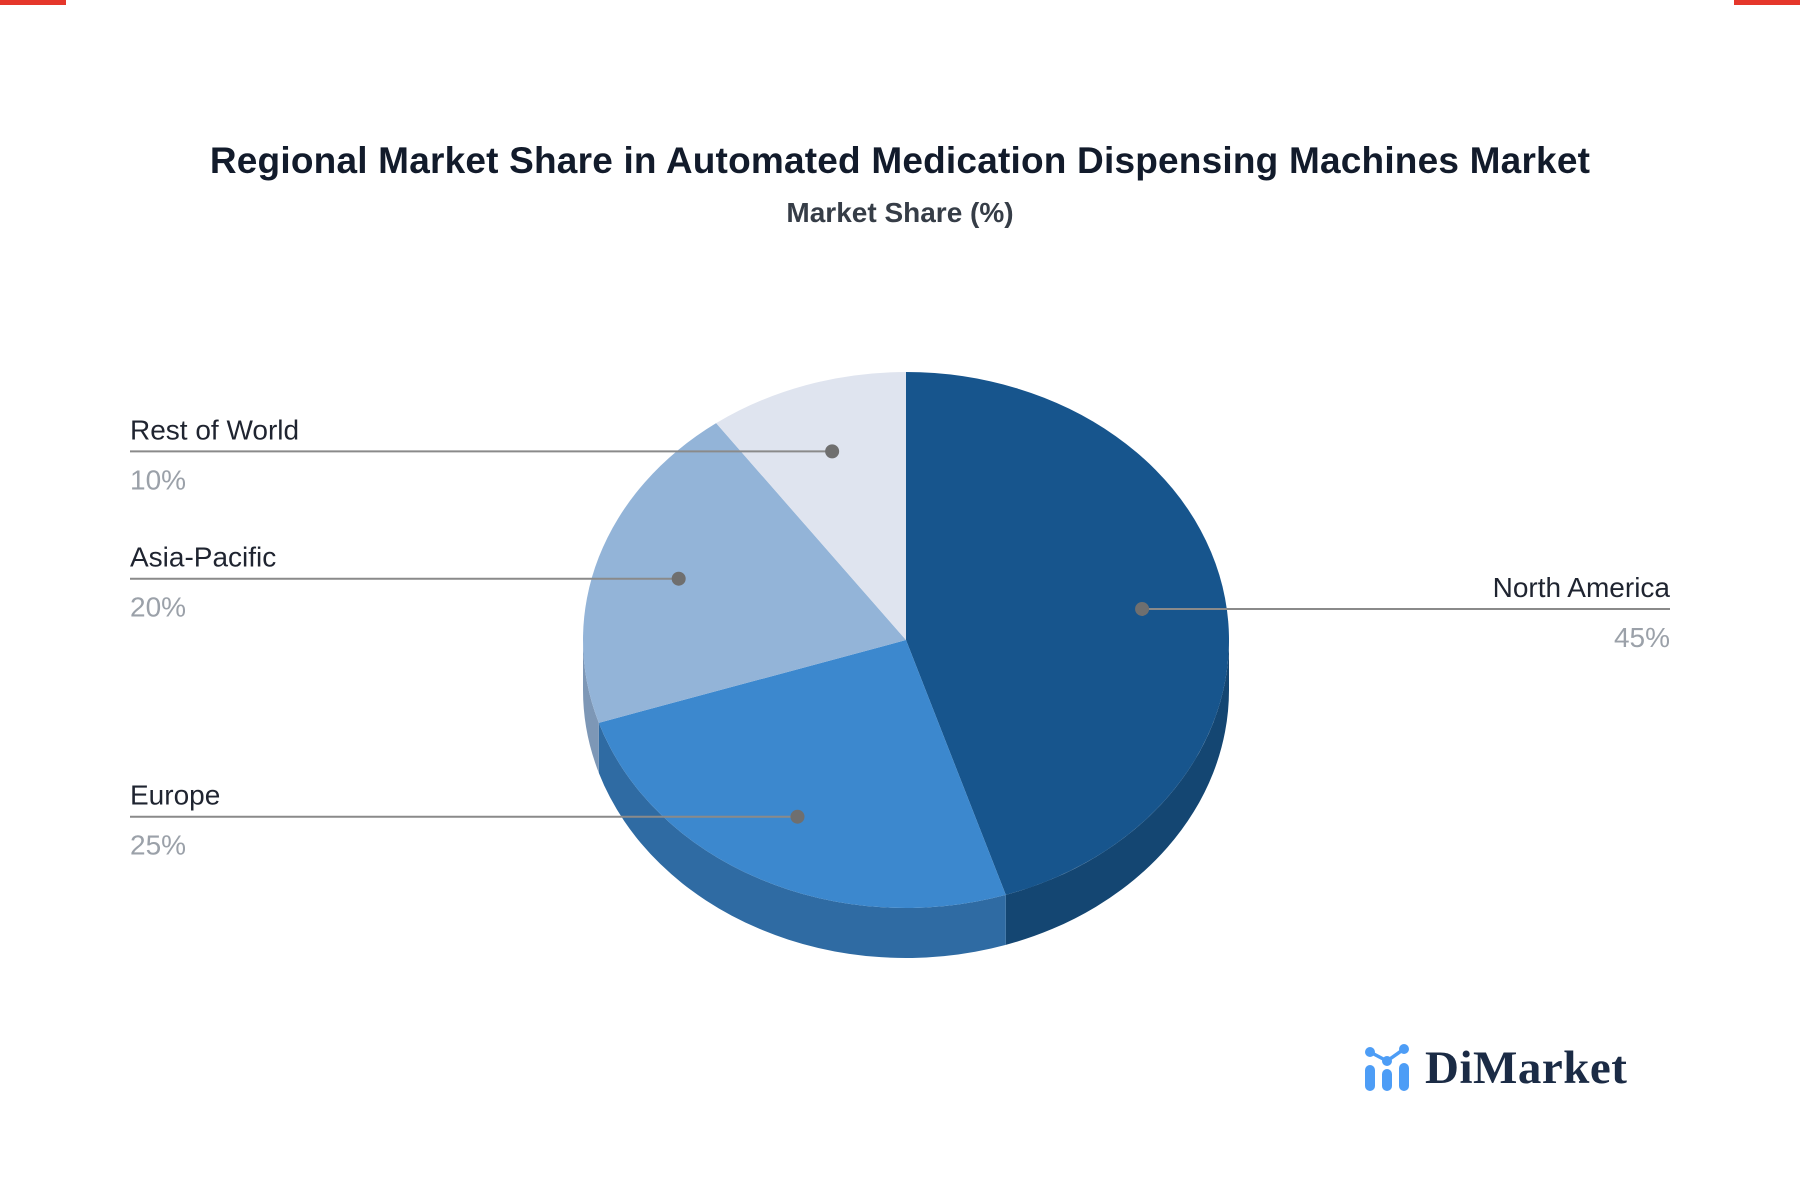  What do you see at coordinates (158, 607) in the screenshot?
I see `slice-value: 20%` at bounding box center [158, 607].